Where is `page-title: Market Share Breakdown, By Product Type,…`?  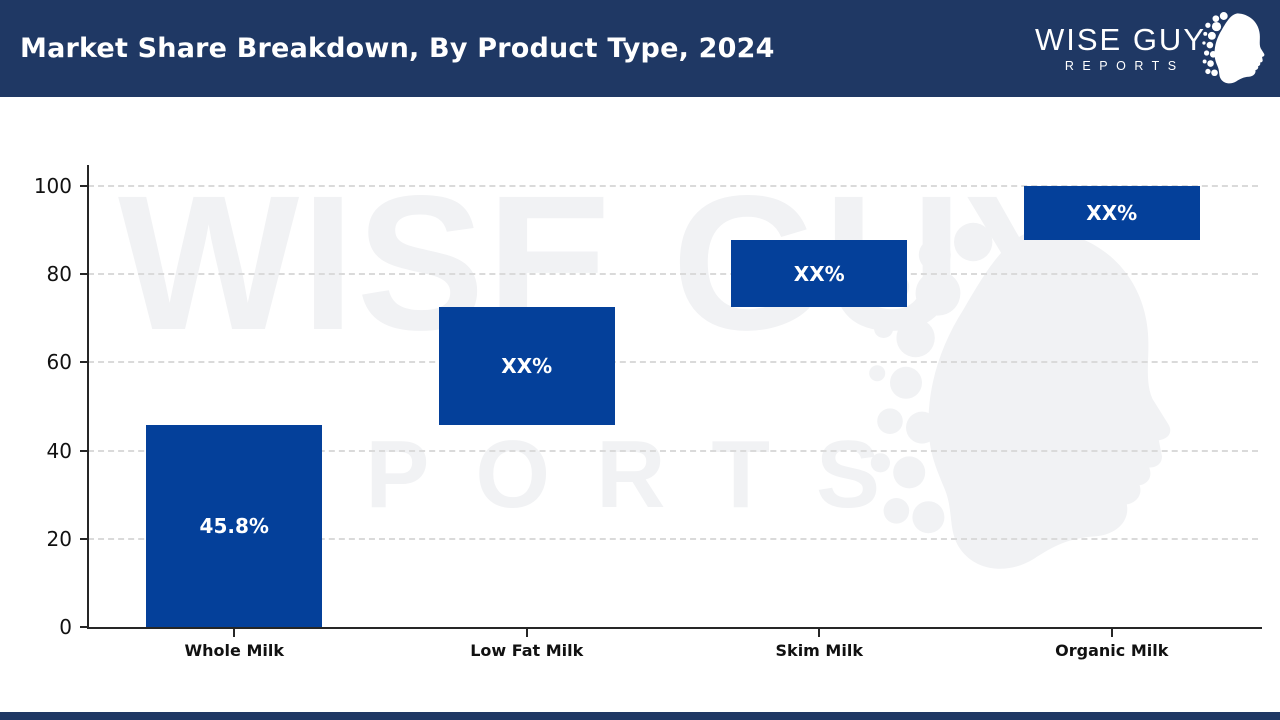 page-title: Market Share Breakdown, By Product Type,… is located at coordinates (397, 48).